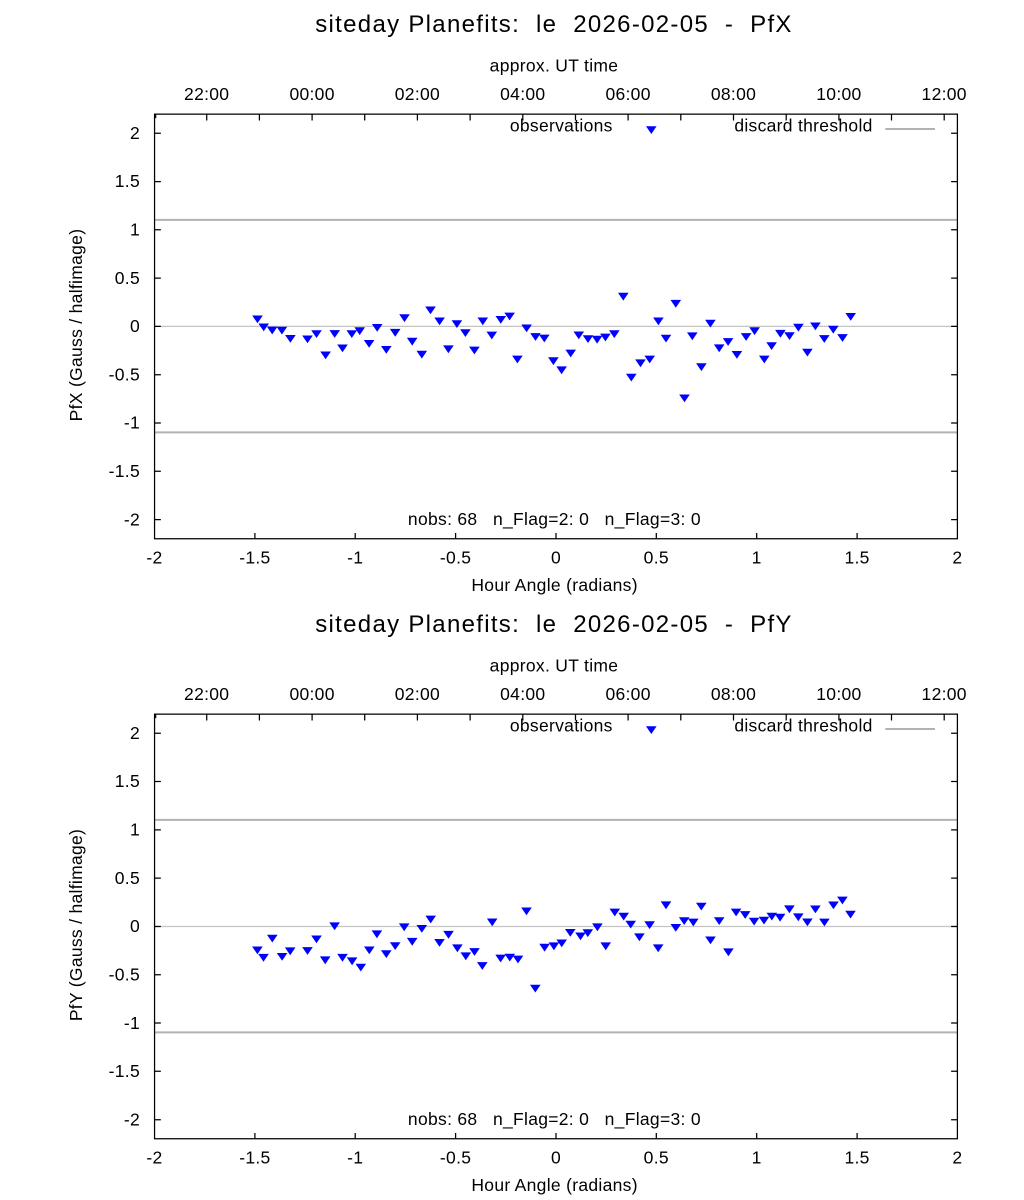 This screenshot has height=1200, width=1024. I want to click on svg-text: PfY (Gauss / halfimage), so click(76, 925).